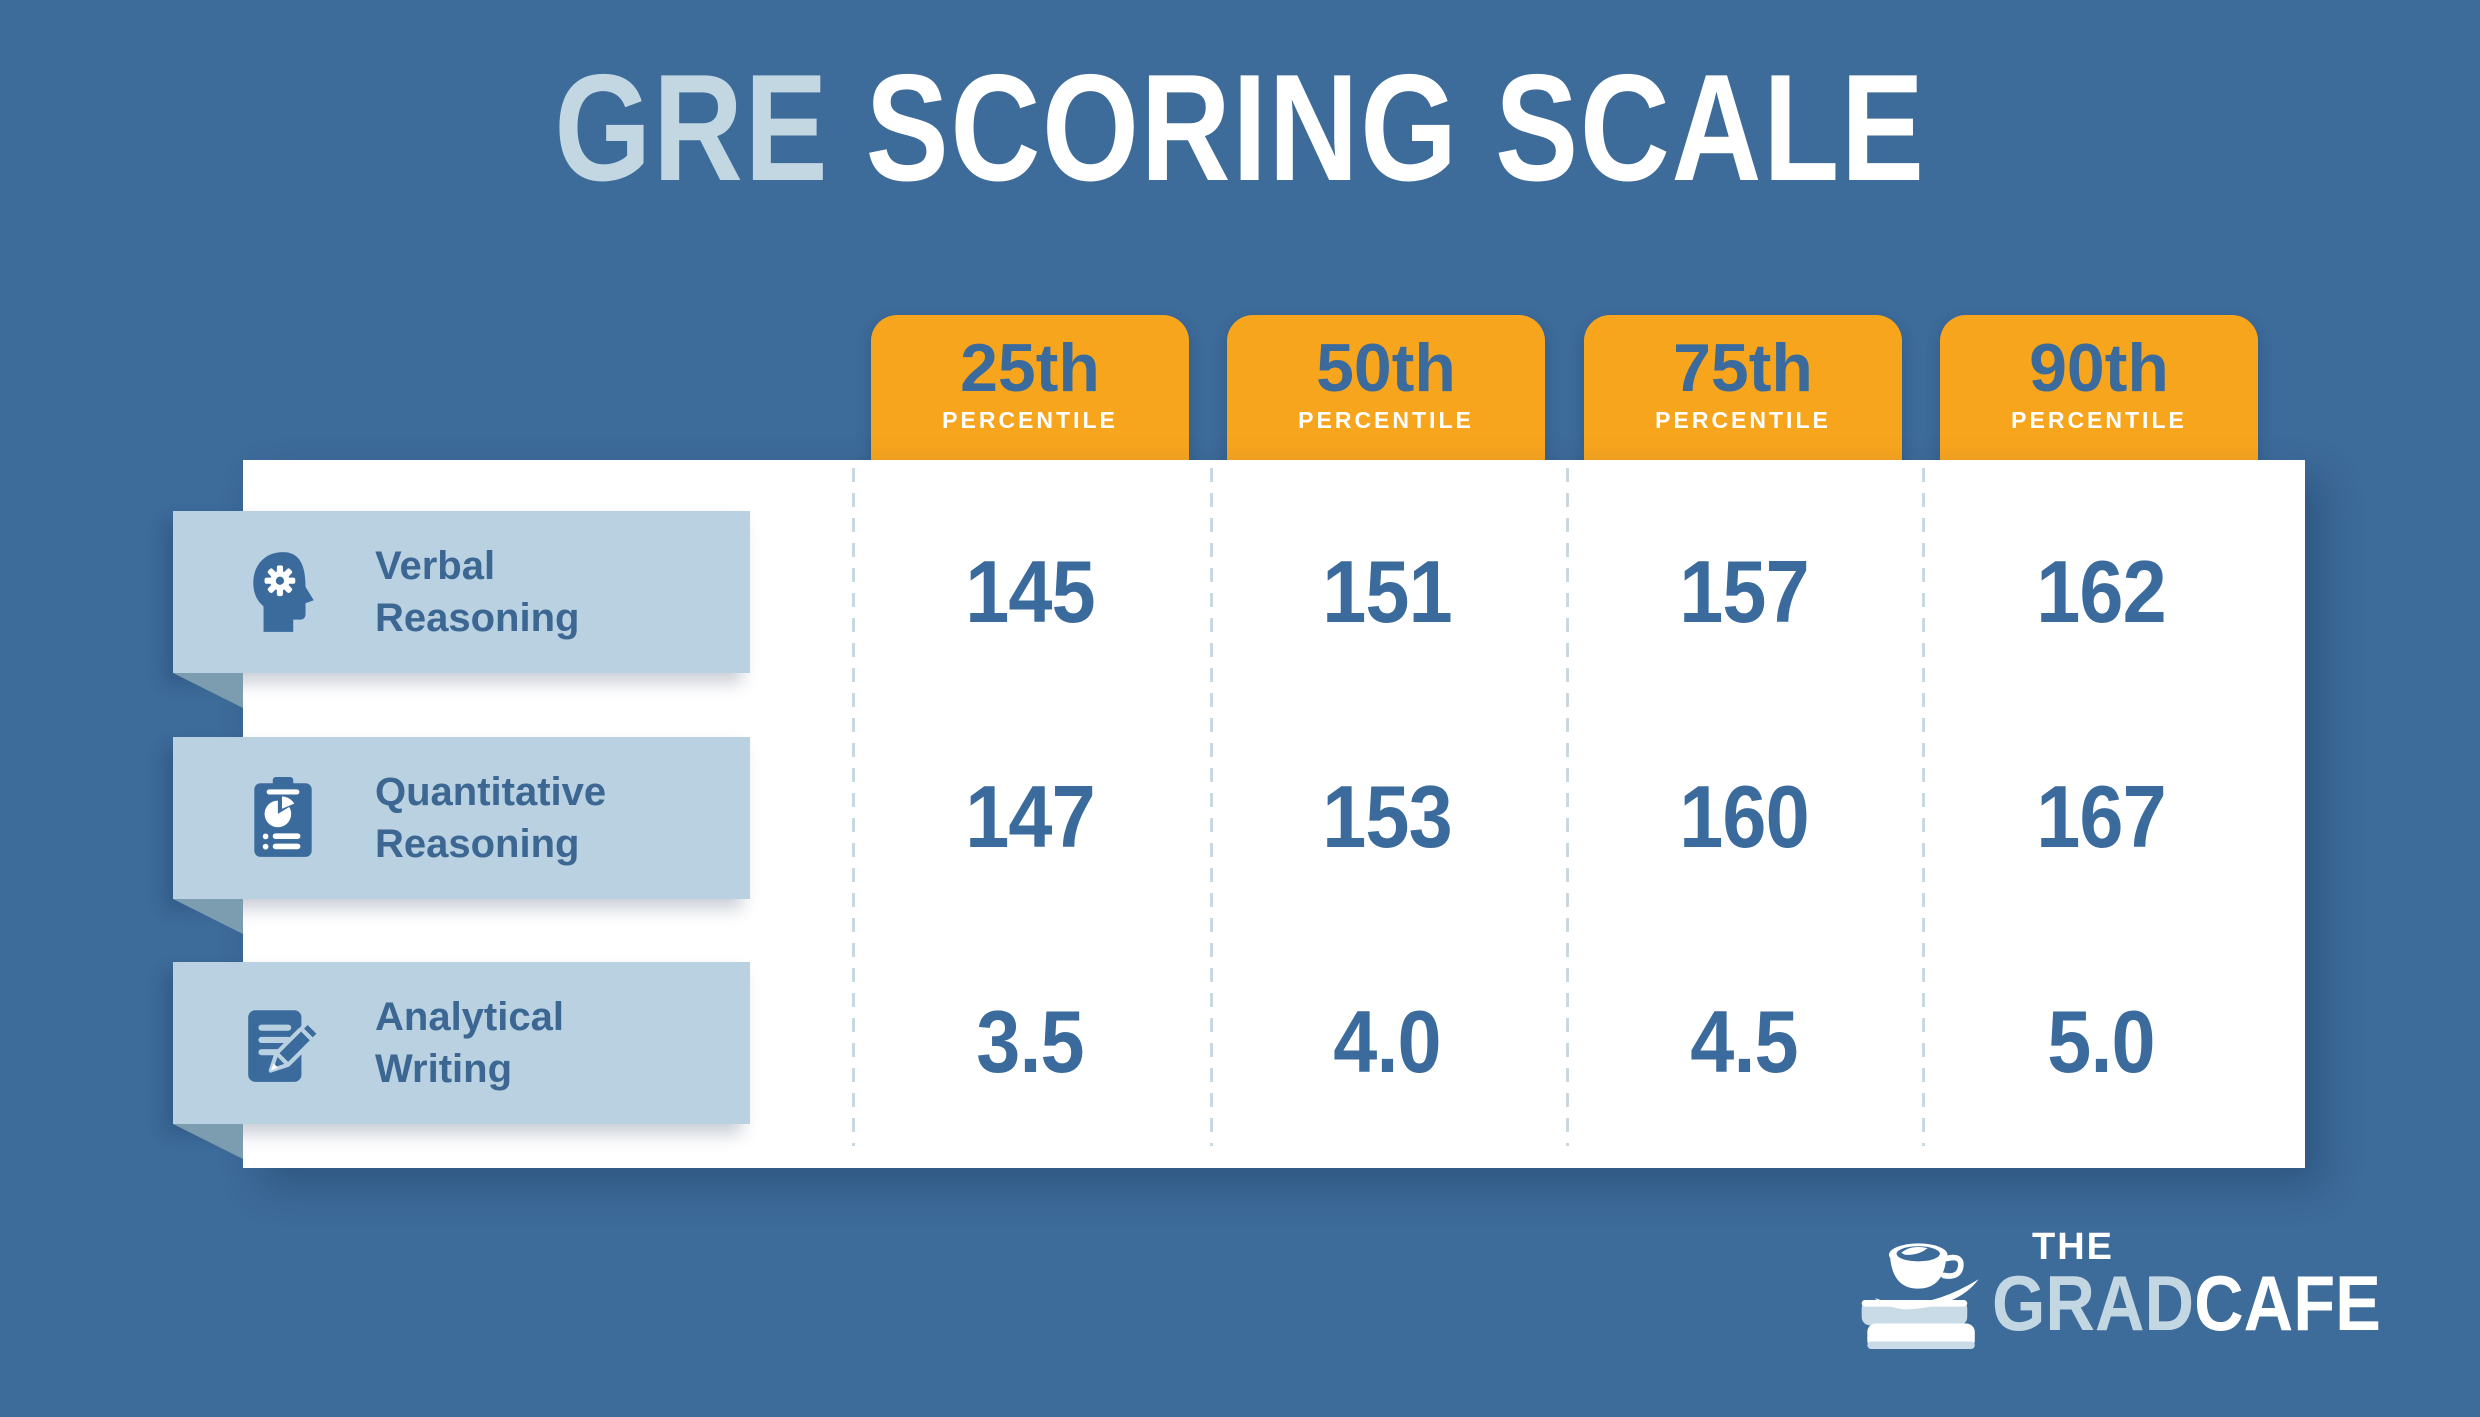 The height and width of the screenshot is (1417, 2480). Describe the element at coordinates (692, 128) in the screenshot. I see `title-highlight: GRE` at that location.